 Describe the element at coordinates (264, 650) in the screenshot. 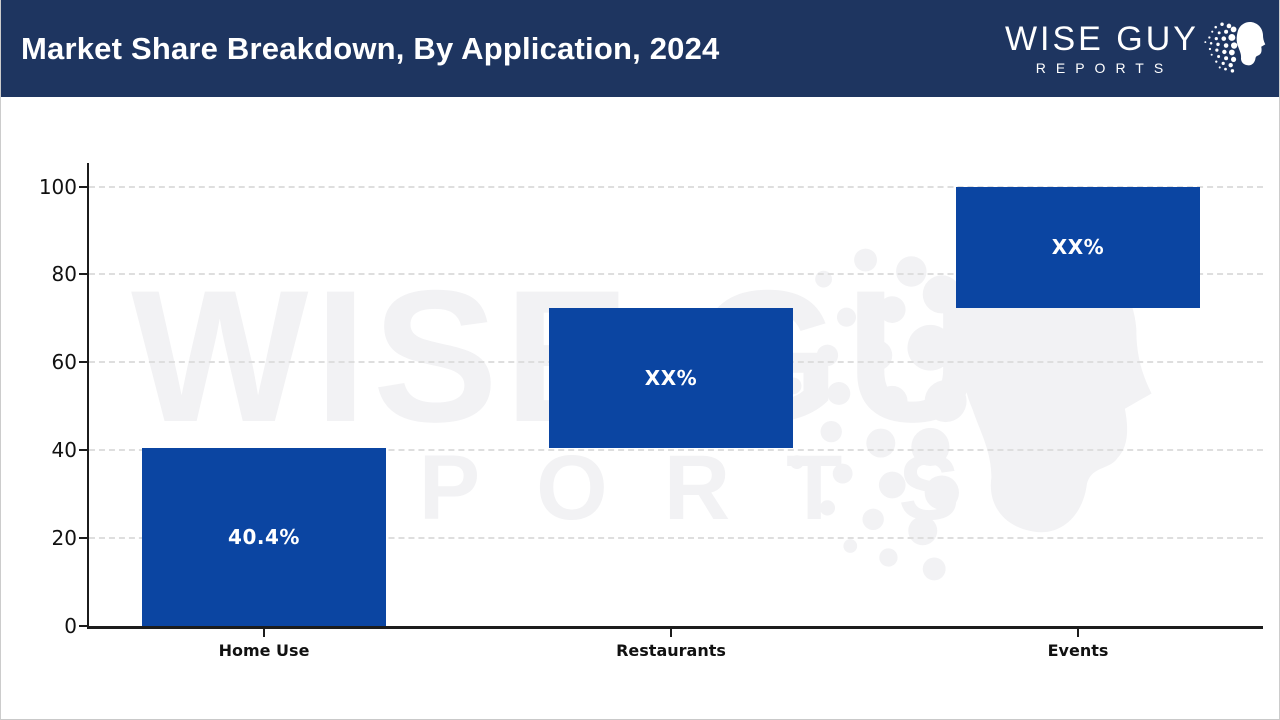

I see `x-axis-category-label: Home Use` at that location.